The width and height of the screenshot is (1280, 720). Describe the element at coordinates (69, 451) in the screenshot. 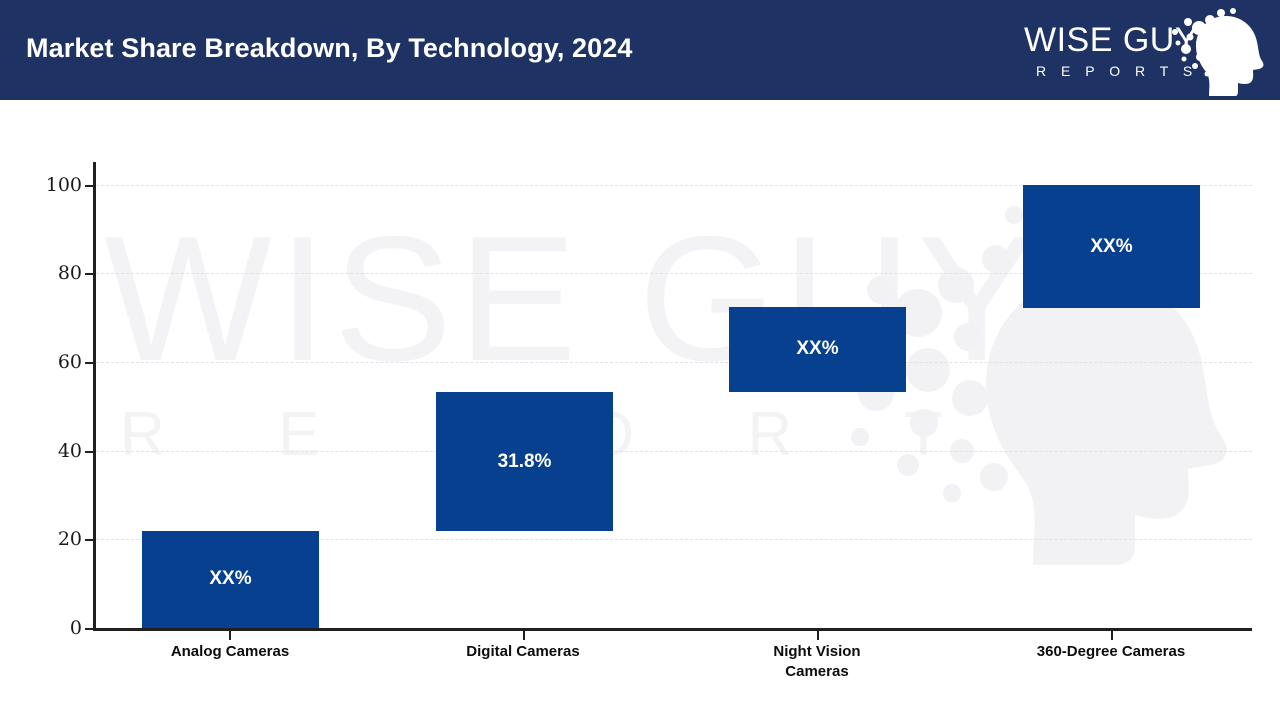

I see `ytick-label-40: 40` at that location.